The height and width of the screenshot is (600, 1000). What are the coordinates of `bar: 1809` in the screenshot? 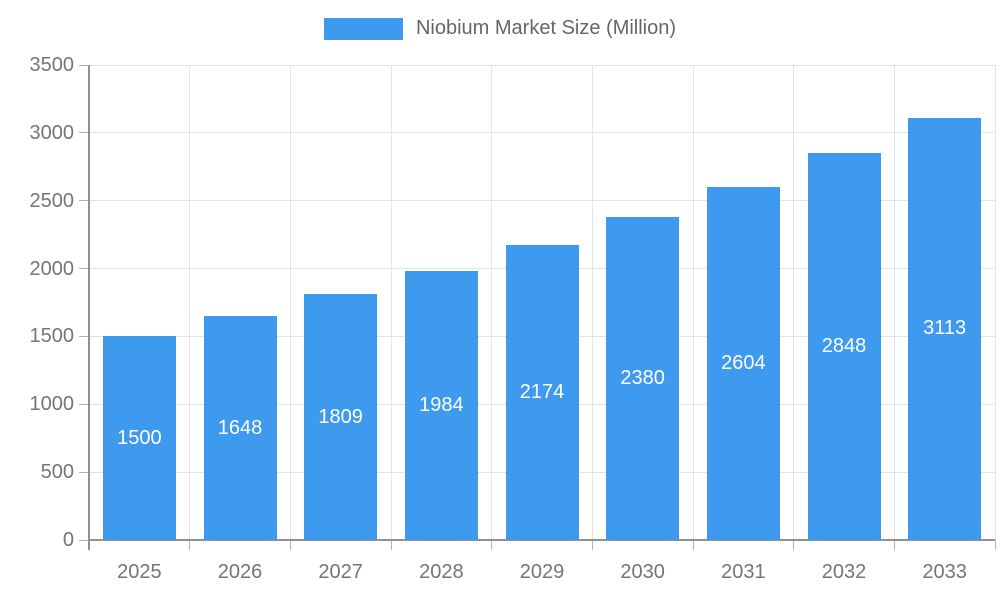 It's located at (341, 417).